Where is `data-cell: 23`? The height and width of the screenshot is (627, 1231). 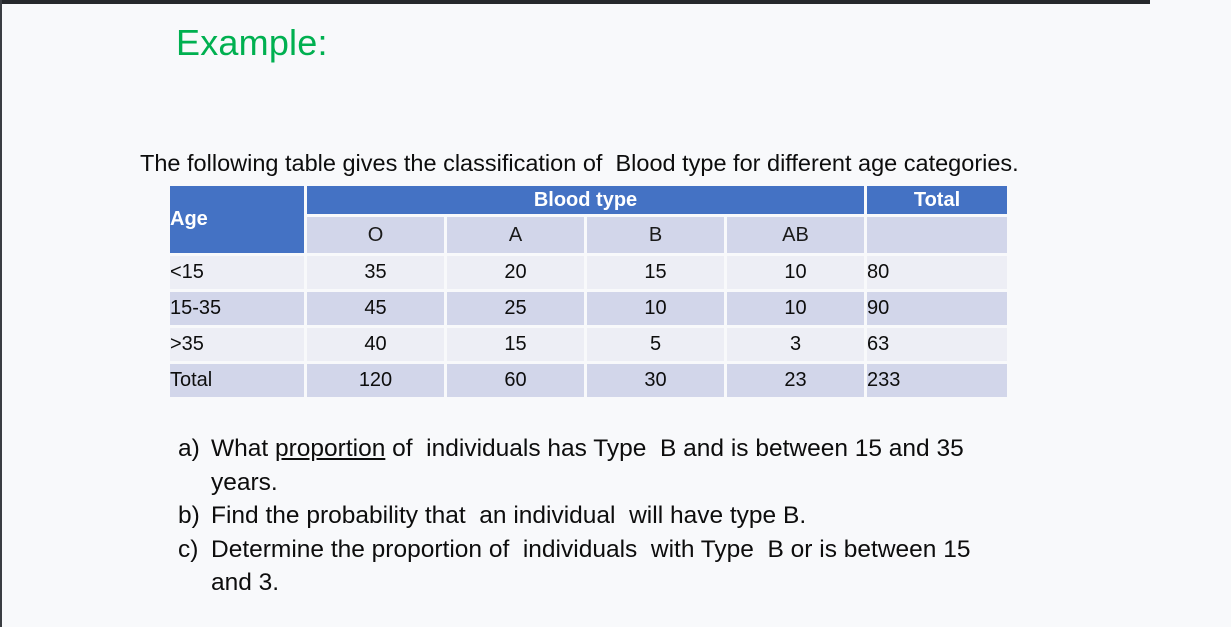
data-cell: 23 is located at coordinates (795, 380).